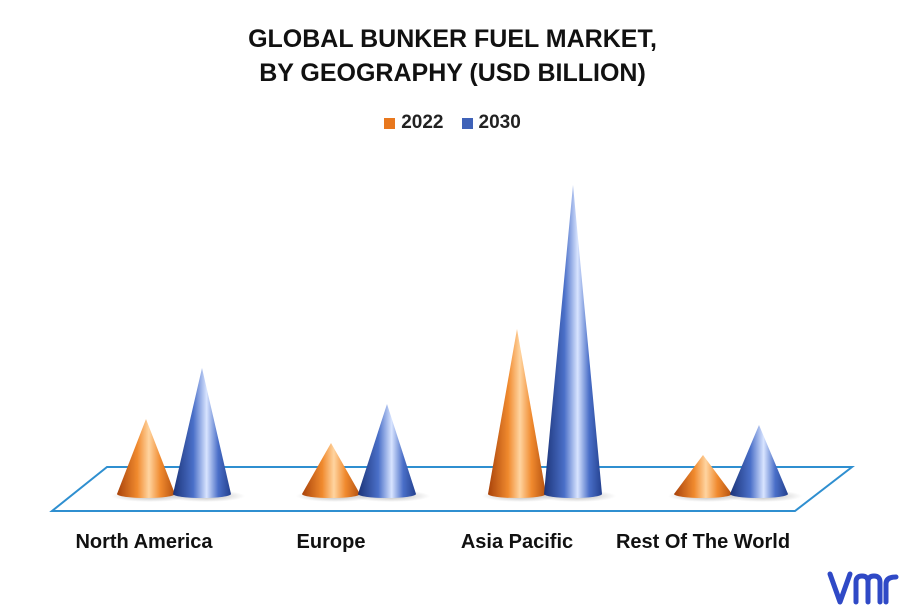 The width and height of the screenshot is (905, 613). What do you see at coordinates (703, 542) in the screenshot?
I see `category-label-rest-of-the-world: Rest Of The World` at bounding box center [703, 542].